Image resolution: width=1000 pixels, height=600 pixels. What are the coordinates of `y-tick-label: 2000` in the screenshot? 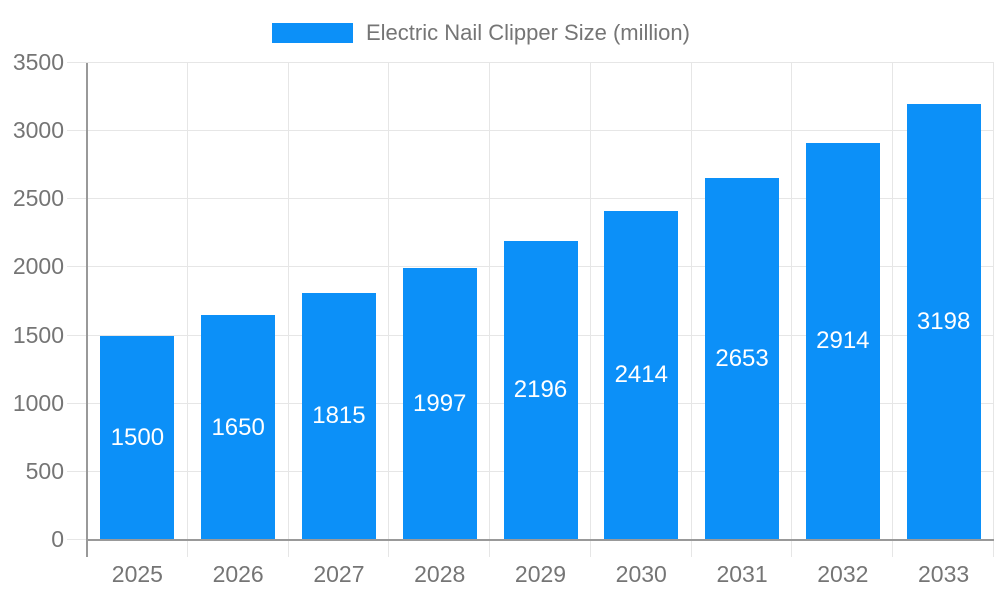 It's located at (38, 266).